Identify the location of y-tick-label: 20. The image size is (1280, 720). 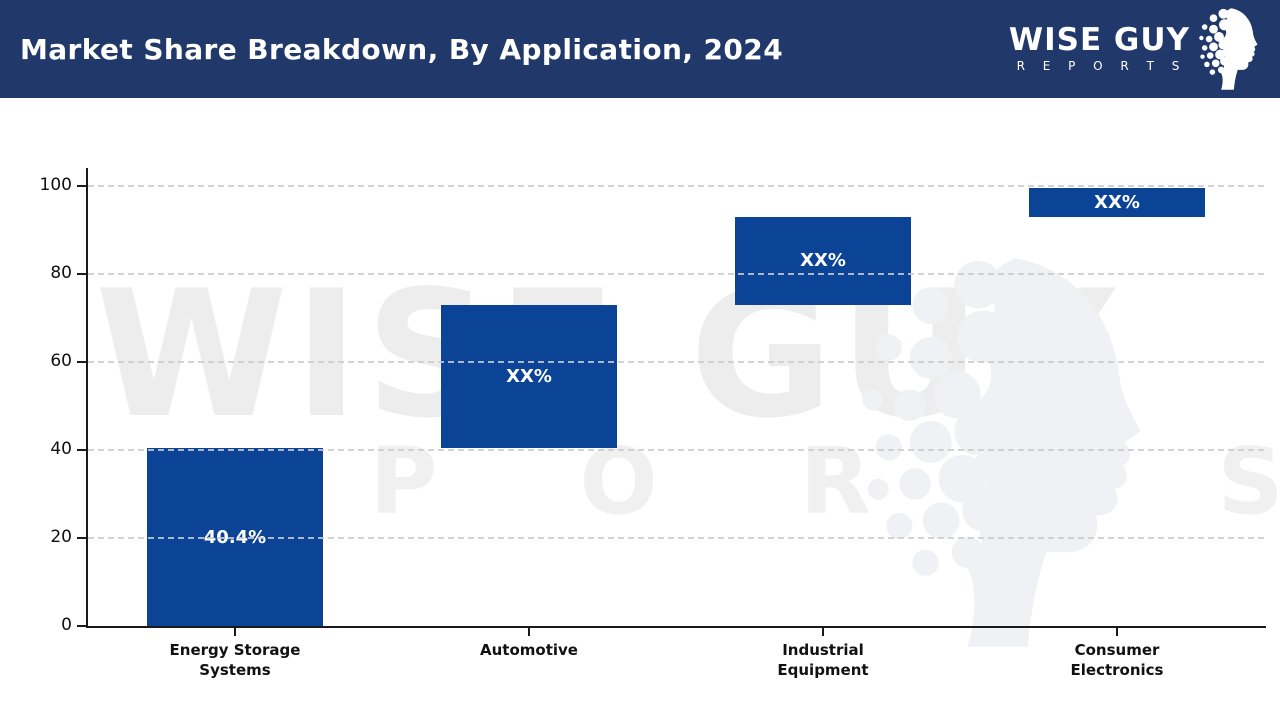
(61, 537).